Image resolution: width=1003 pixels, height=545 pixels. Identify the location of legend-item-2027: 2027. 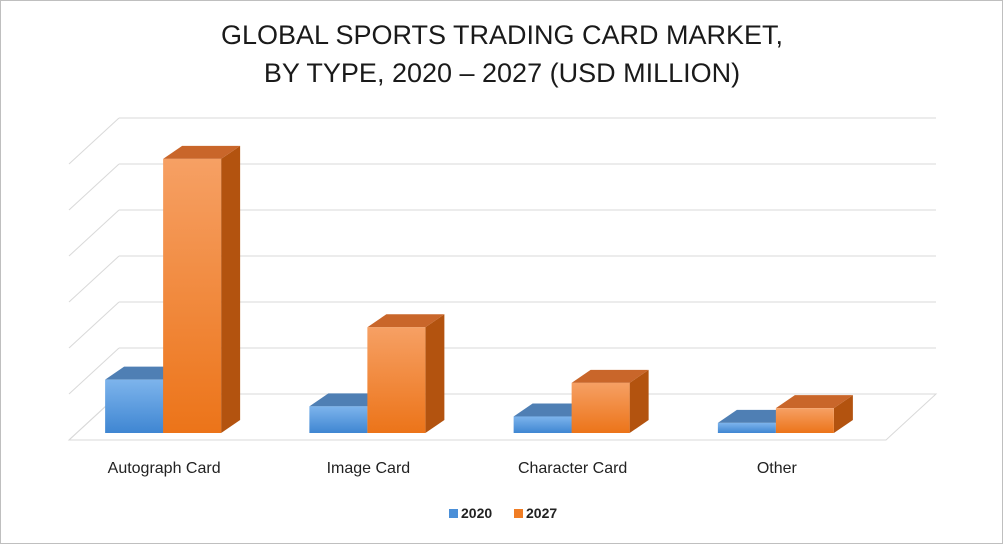
(535, 513).